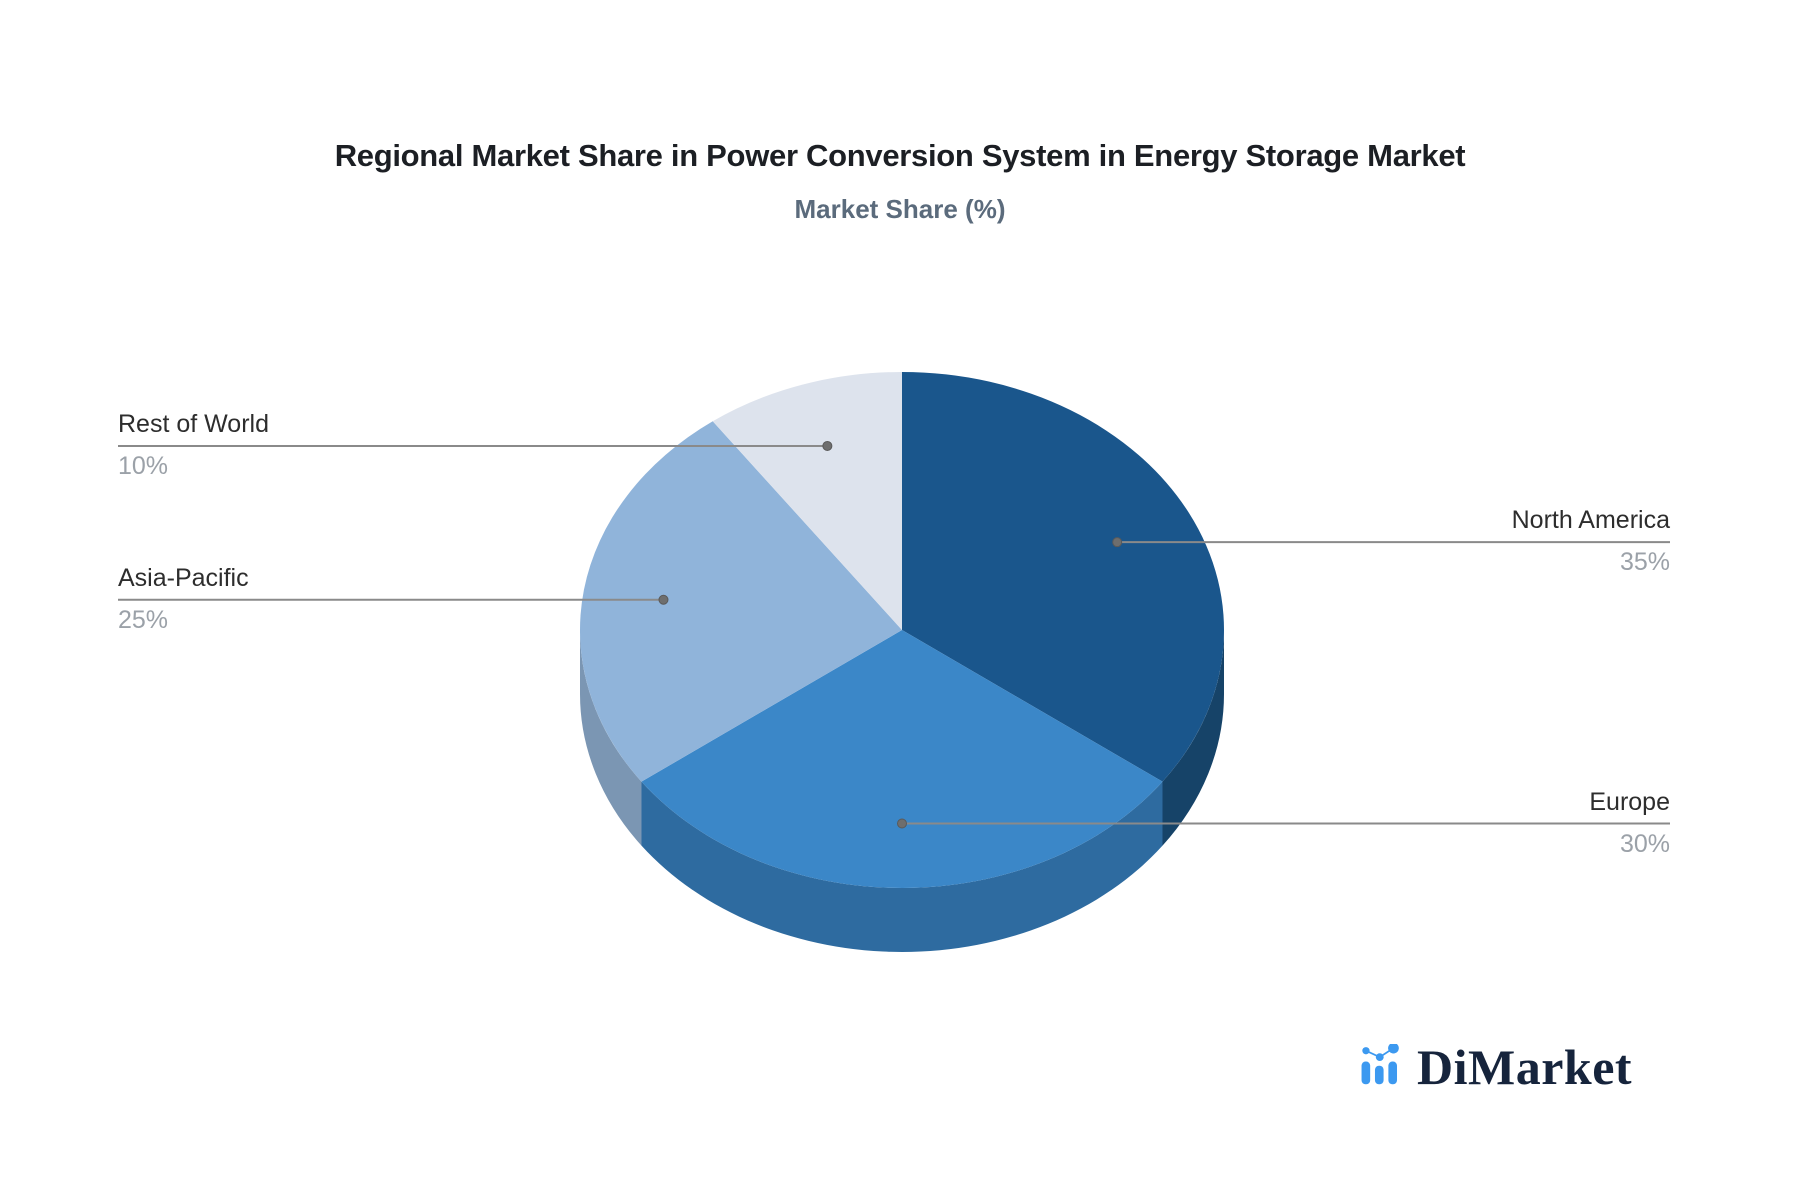 This screenshot has width=1800, height=1196. Describe the element at coordinates (902, 866) in the screenshot. I see `pie-slice-side-europe` at that location.